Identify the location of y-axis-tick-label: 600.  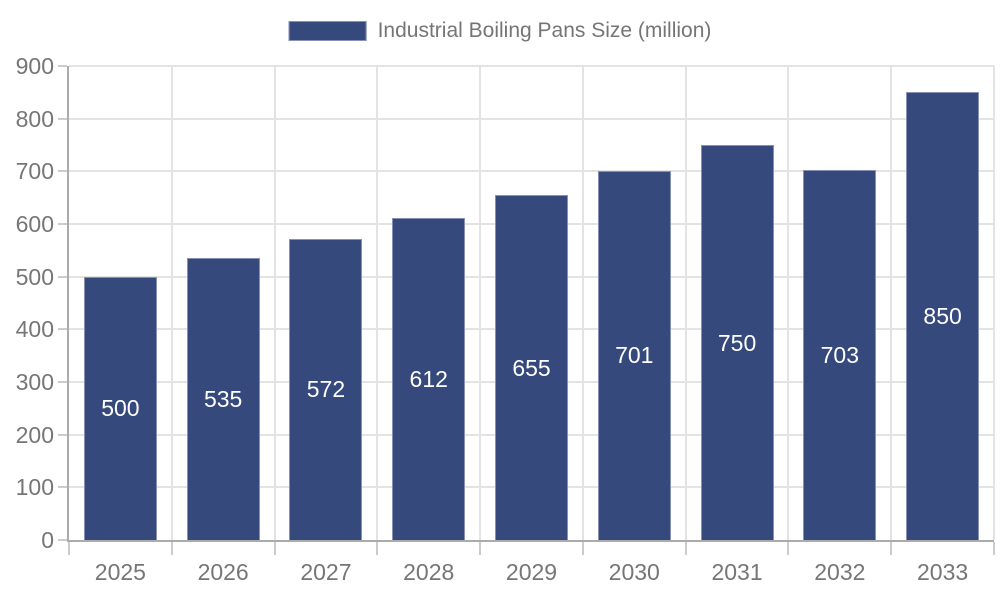
(34, 224).